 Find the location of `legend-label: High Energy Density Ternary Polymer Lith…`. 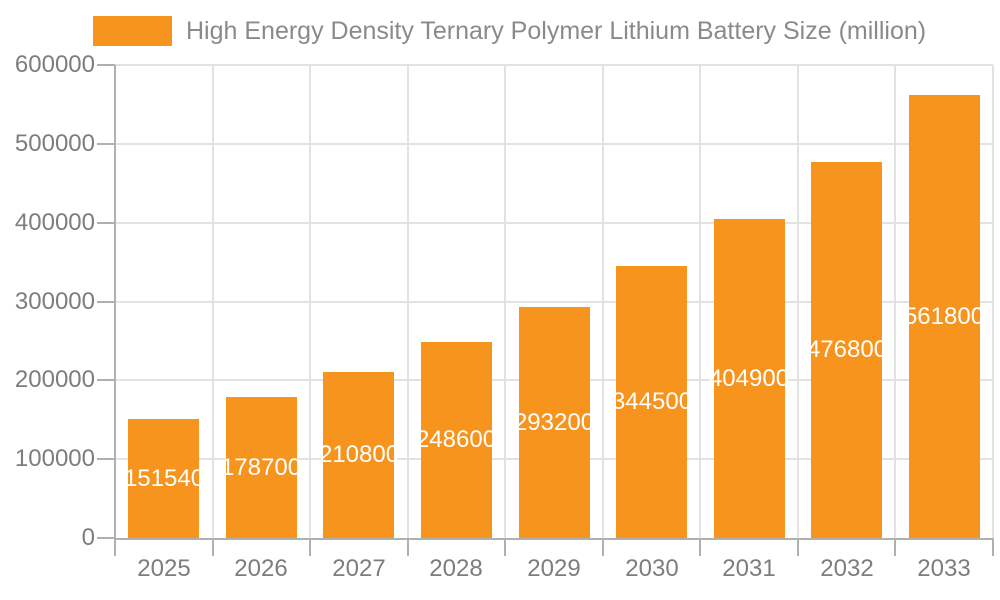

legend-label: High Energy Density Ternary Polymer Lith… is located at coordinates (556, 31).